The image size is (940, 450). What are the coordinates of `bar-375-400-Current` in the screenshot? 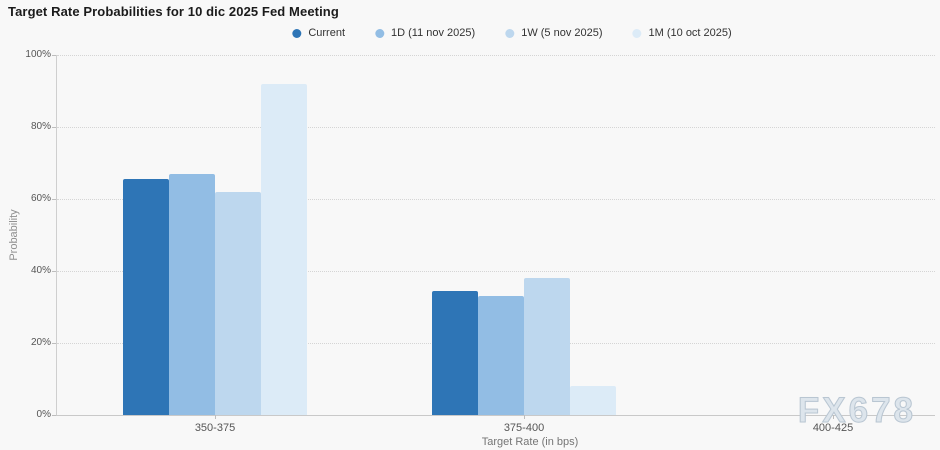 It's located at (455, 352).